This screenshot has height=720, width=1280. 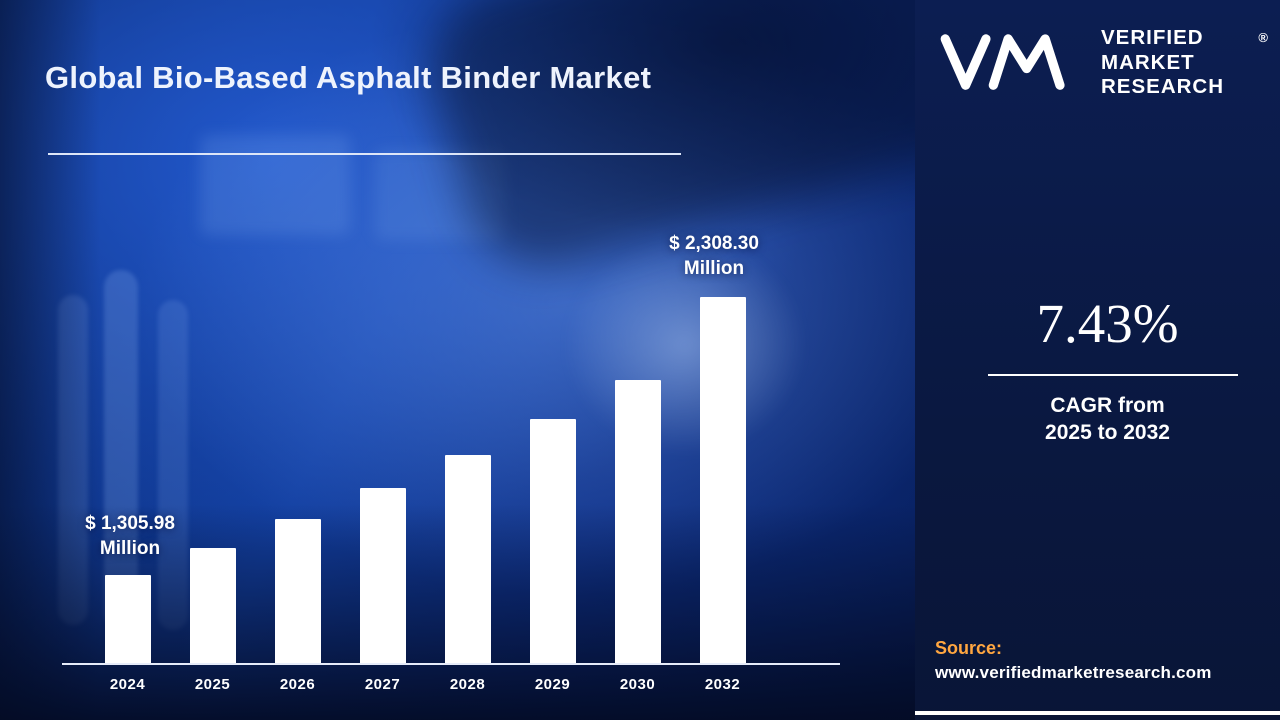 What do you see at coordinates (297, 684) in the screenshot?
I see `x-axis-label: 2026` at bounding box center [297, 684].